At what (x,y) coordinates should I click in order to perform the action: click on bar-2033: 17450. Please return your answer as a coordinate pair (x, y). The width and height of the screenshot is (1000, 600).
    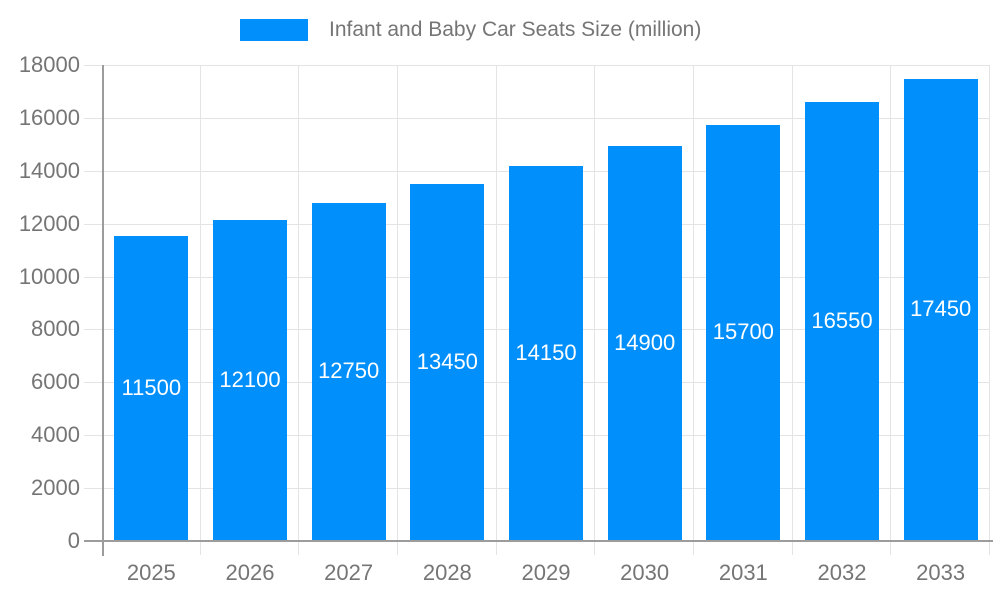
    Looking at the image, I should click on (940, 309).